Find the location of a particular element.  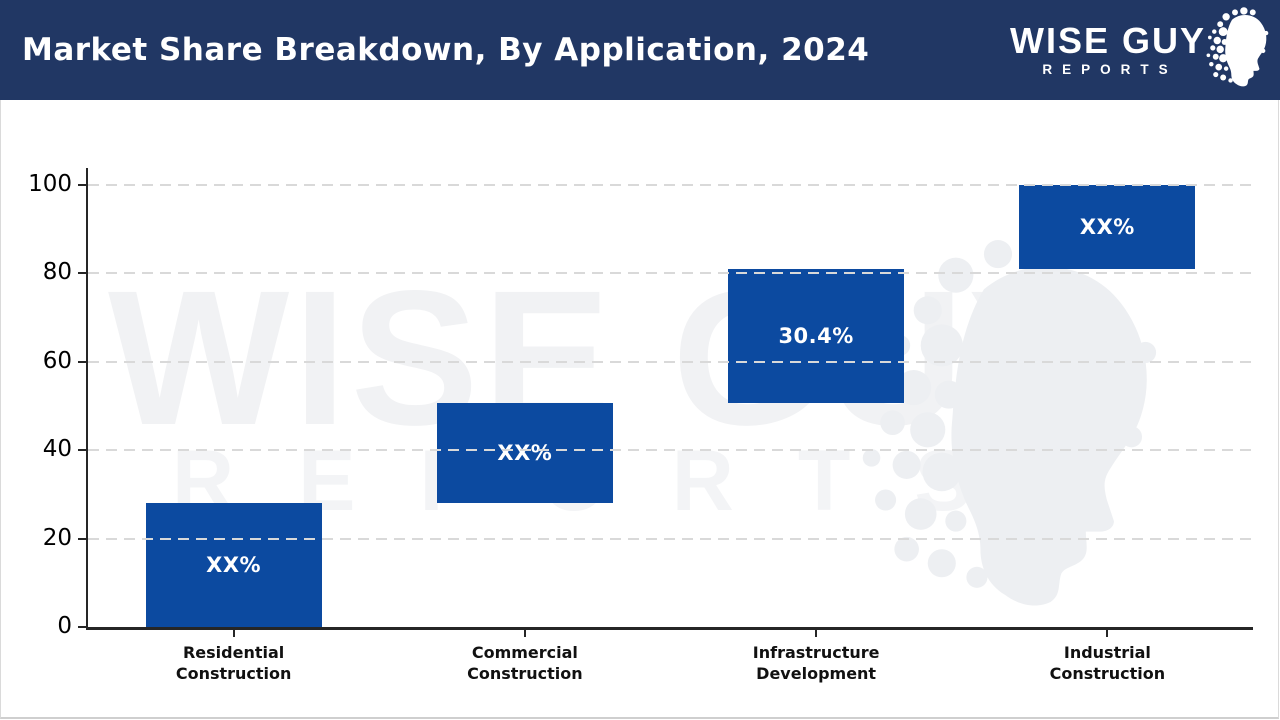

bar-industrial-construction: XX% is located at coordinates (1107, 227).